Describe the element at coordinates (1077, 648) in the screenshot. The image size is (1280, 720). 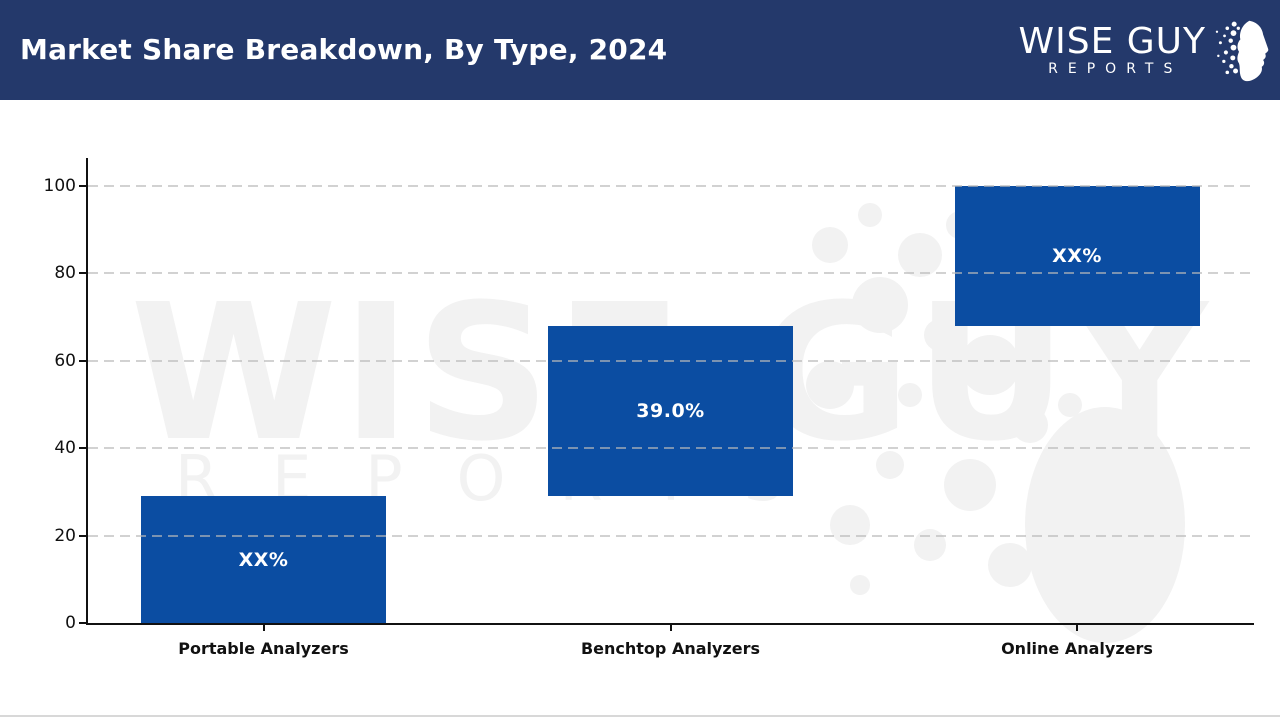
I see `x-category-label-3: Online Analyzers` at that location.